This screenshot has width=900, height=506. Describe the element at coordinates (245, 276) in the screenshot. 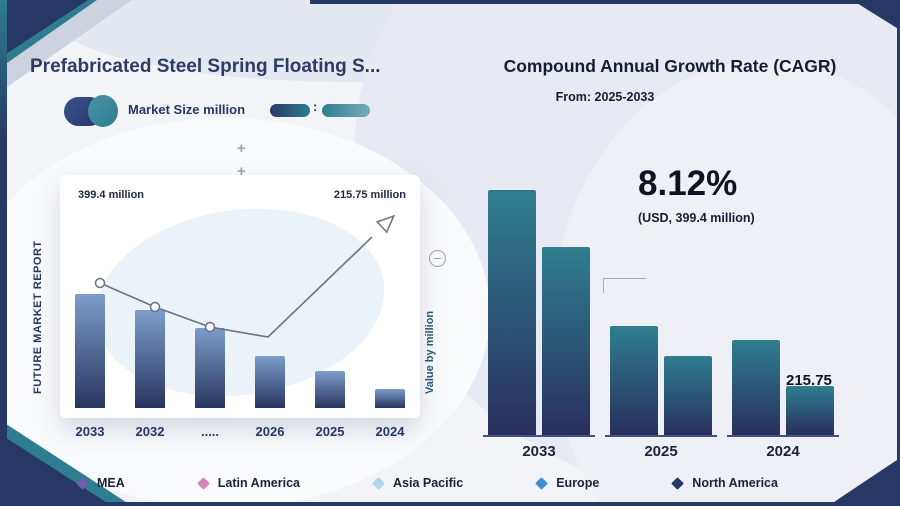

I see `trend-arrow-graphic` at that location.